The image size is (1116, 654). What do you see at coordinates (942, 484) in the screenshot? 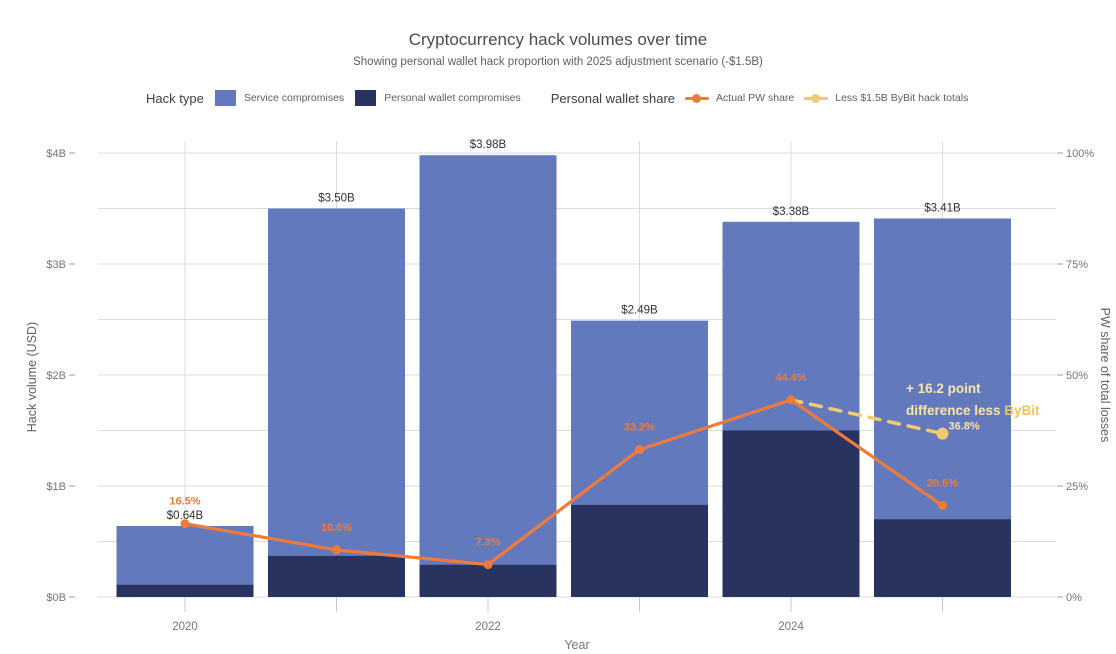
I see `actual-share-pct-label: 20.6%` at bounding box center [942, 484].